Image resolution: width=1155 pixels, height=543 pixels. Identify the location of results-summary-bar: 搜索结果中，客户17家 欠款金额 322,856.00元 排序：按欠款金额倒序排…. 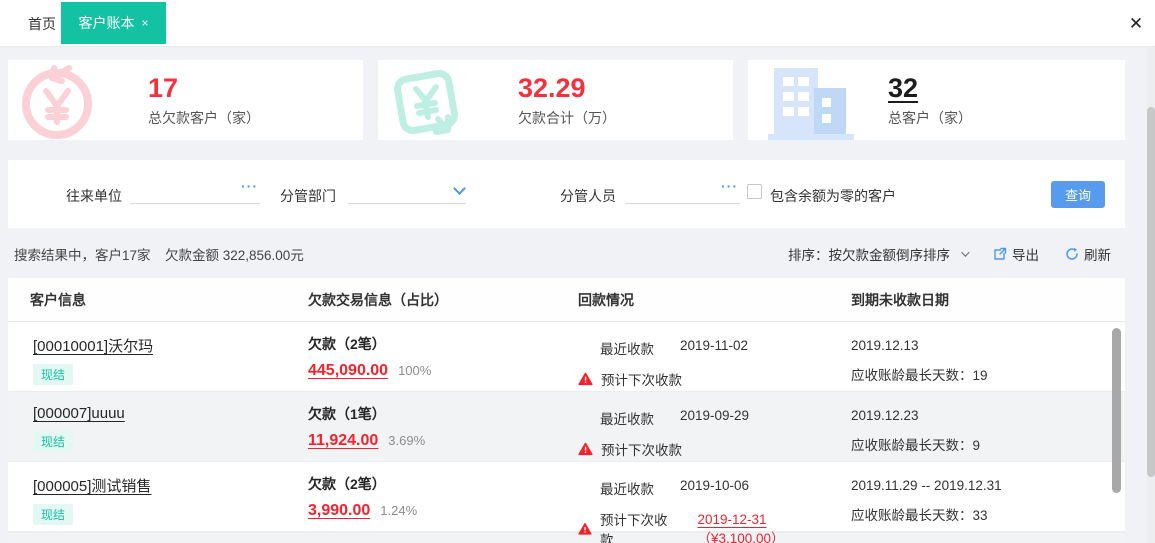
(577, 252).